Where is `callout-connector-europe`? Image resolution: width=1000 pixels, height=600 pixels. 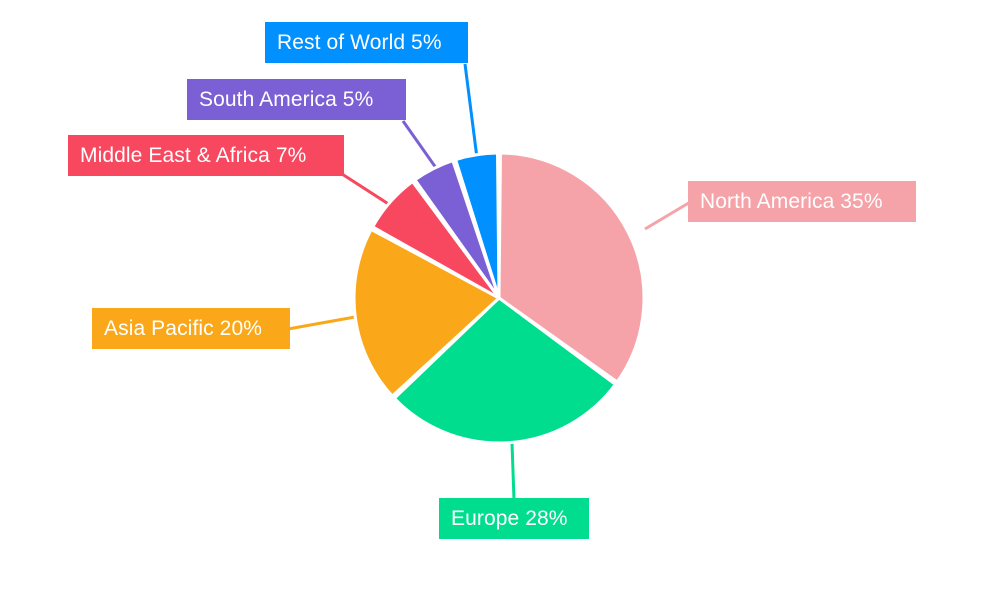
callout-connector-europe is located at coordinates (513, 471).